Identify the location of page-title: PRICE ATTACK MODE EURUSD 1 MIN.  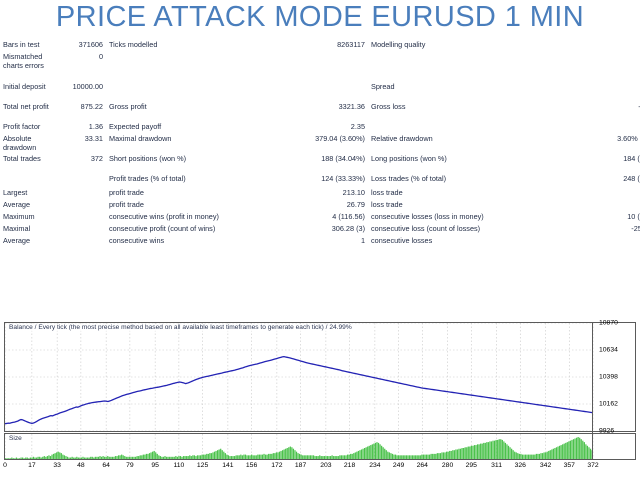
(320, 17).